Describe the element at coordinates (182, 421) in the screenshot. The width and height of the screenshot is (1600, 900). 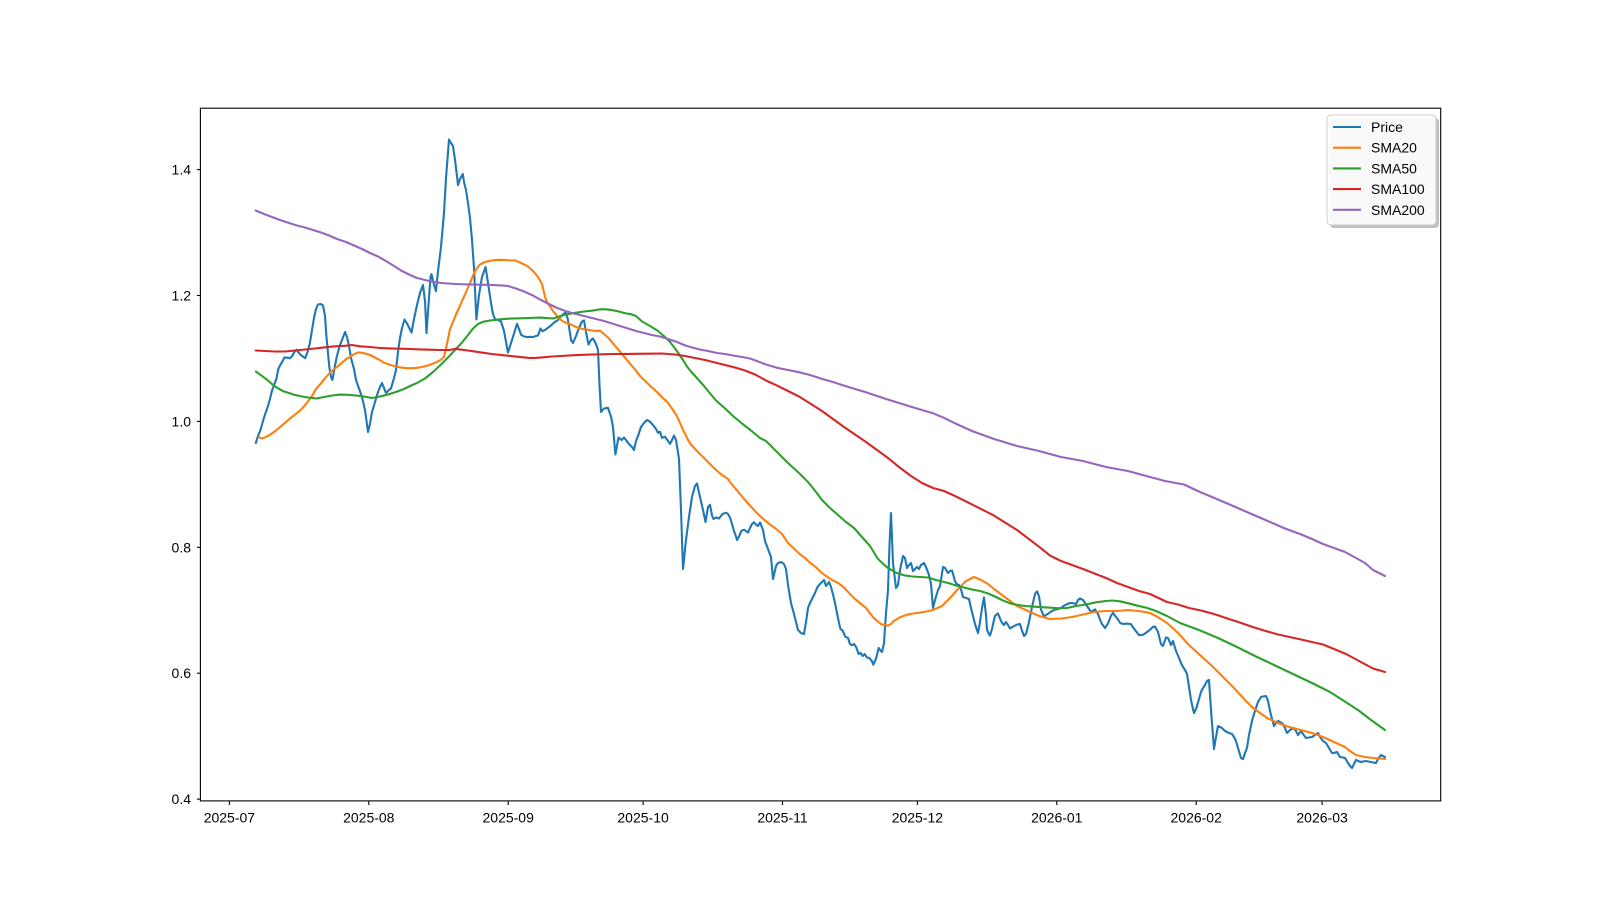
I see `svg-text: 1.0` at that location.